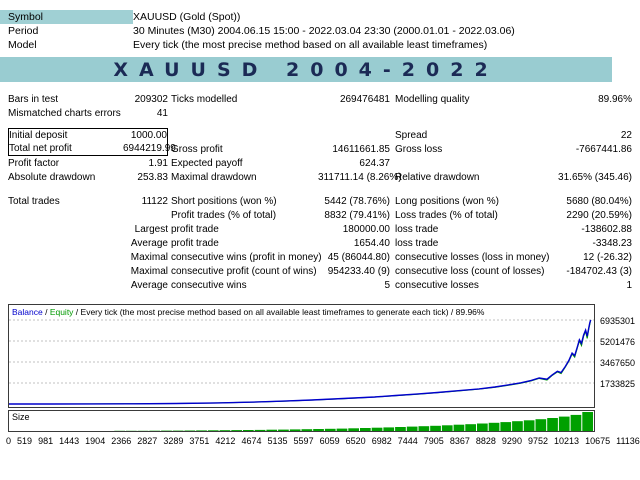 The height and width of the screenshot is (480, 640). Describe the element at coordinates (615, 99) in the screenshot. I see `stat-value: 89.96%` at that location.